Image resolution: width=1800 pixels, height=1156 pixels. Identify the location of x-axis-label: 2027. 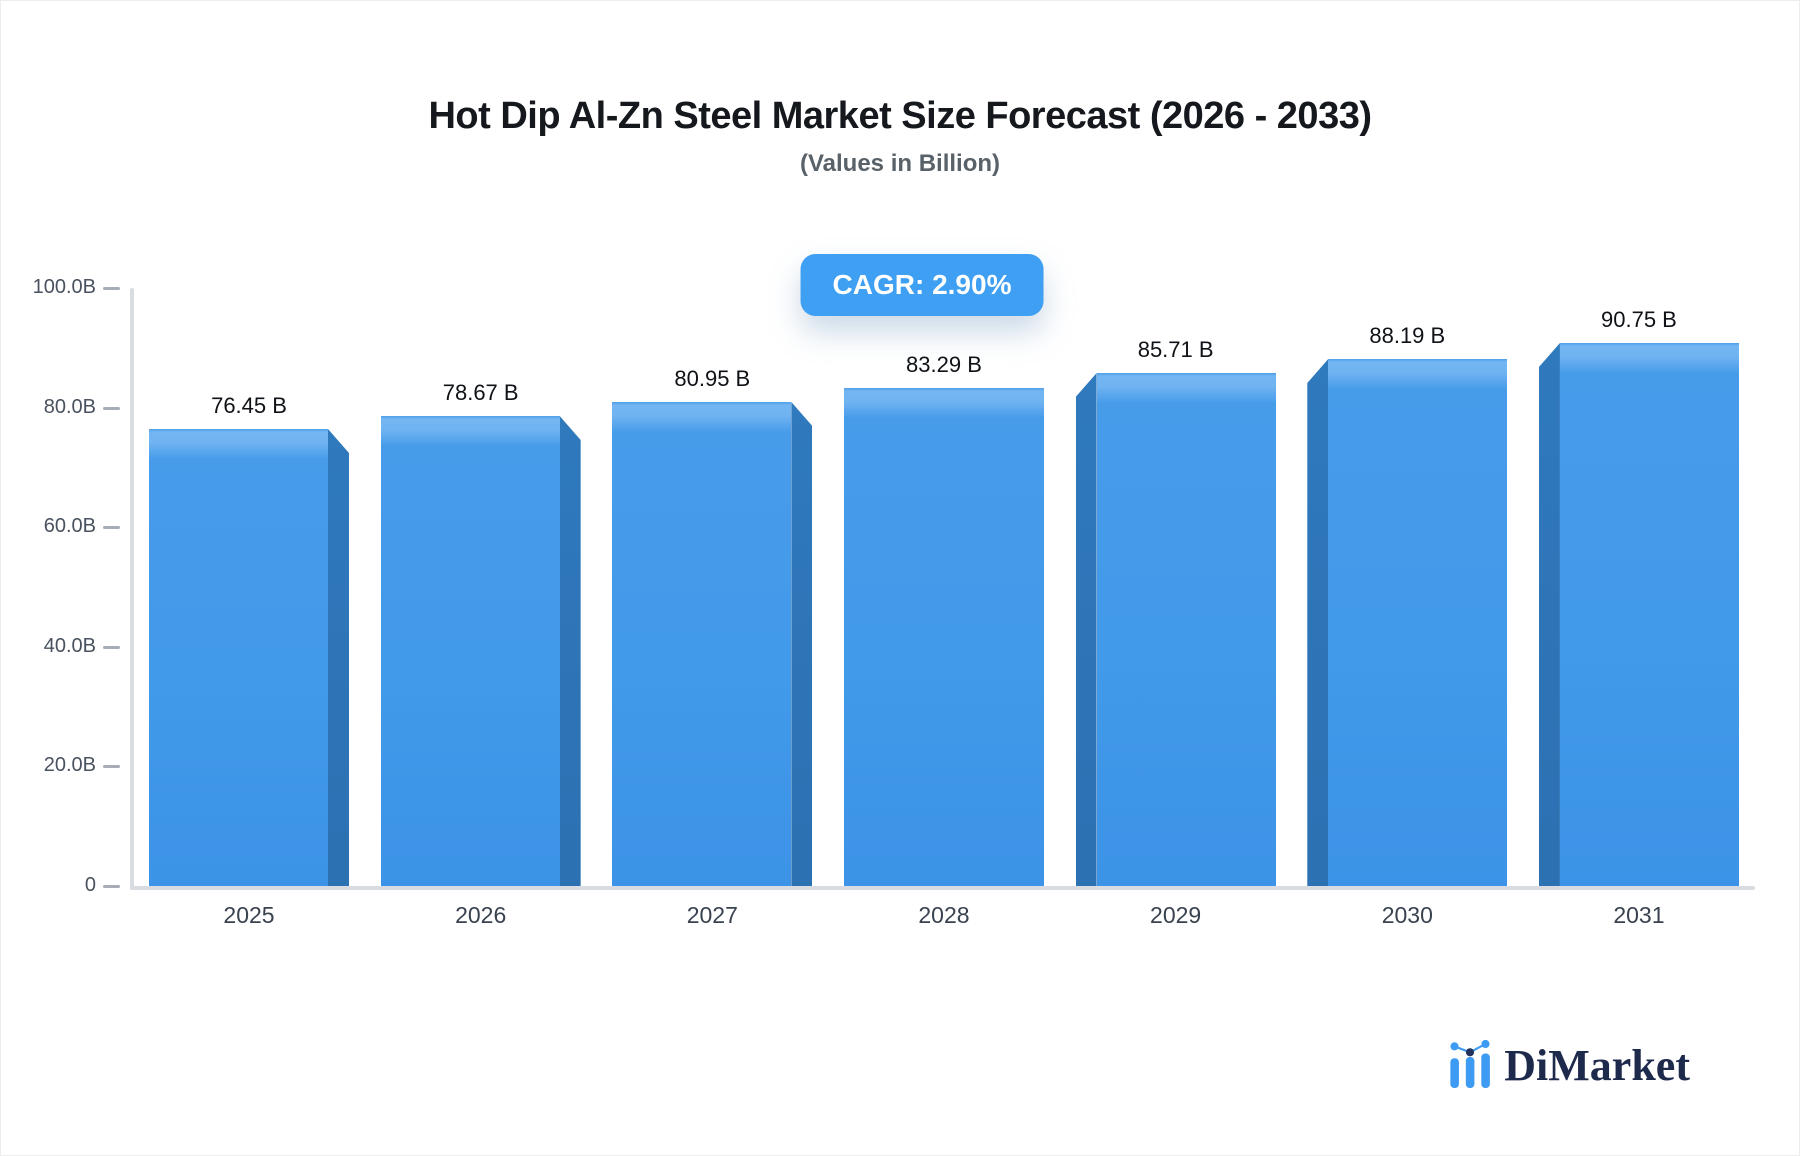
(712, 915).